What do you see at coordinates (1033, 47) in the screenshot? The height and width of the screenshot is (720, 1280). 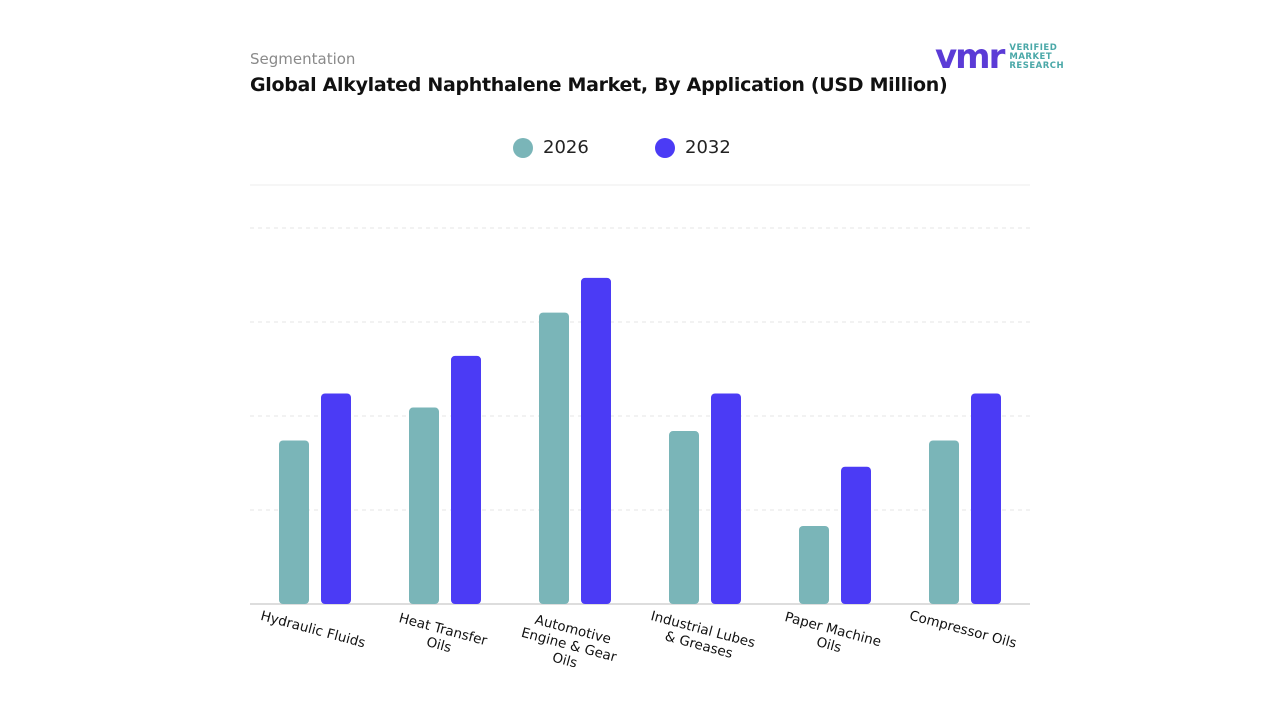 I see `logo-line: VERIFIED` at bounding box center [1033, 47].